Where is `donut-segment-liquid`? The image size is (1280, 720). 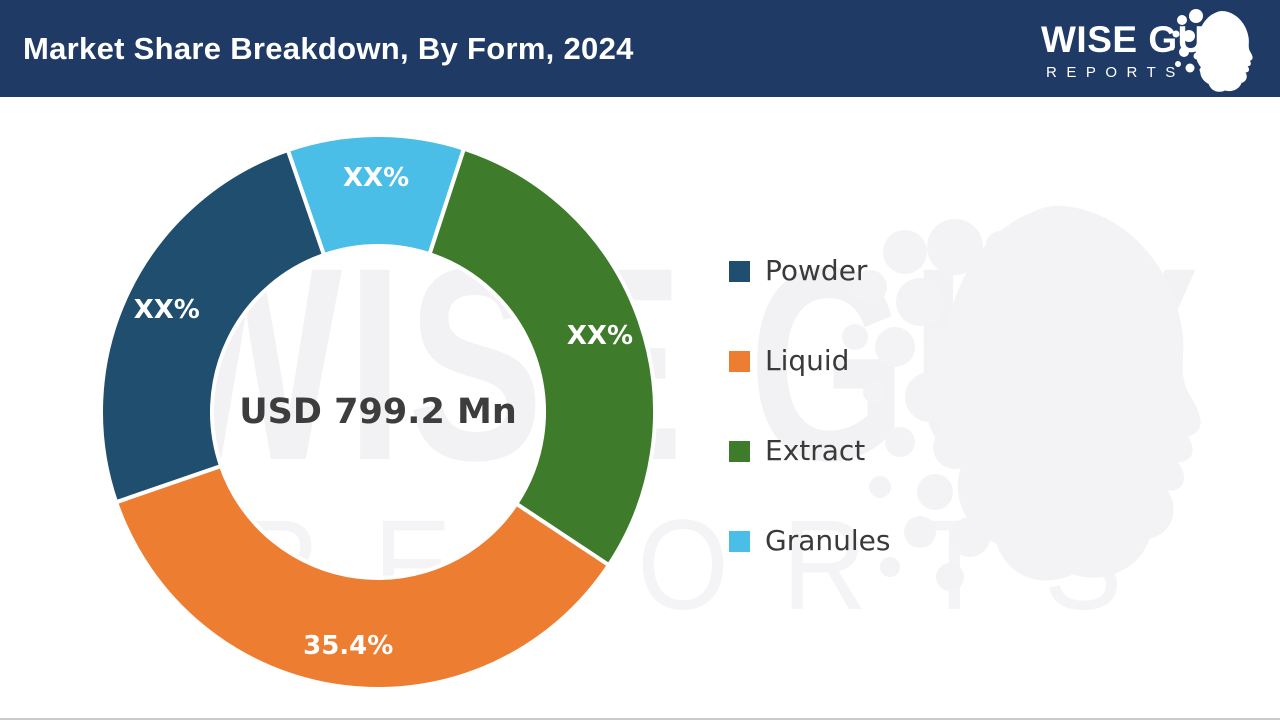 donut-segment-liquid is located at coordinates (362, 577).